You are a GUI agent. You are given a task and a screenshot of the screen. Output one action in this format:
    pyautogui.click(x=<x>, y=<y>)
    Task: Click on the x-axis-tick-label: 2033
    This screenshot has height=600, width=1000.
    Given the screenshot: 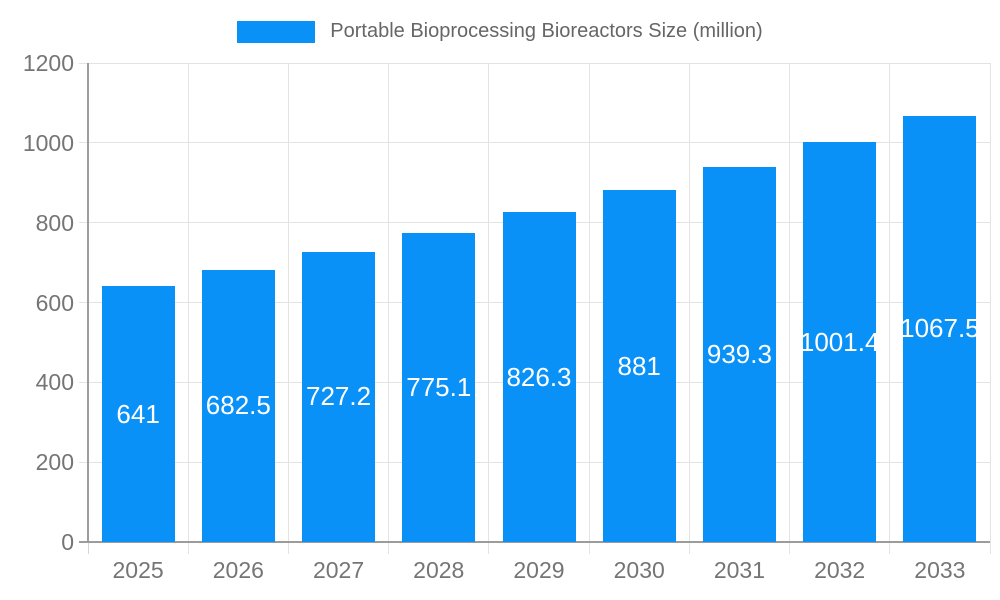 What is the action you would take?
    pyautogui.click(x=940, y=570)
    